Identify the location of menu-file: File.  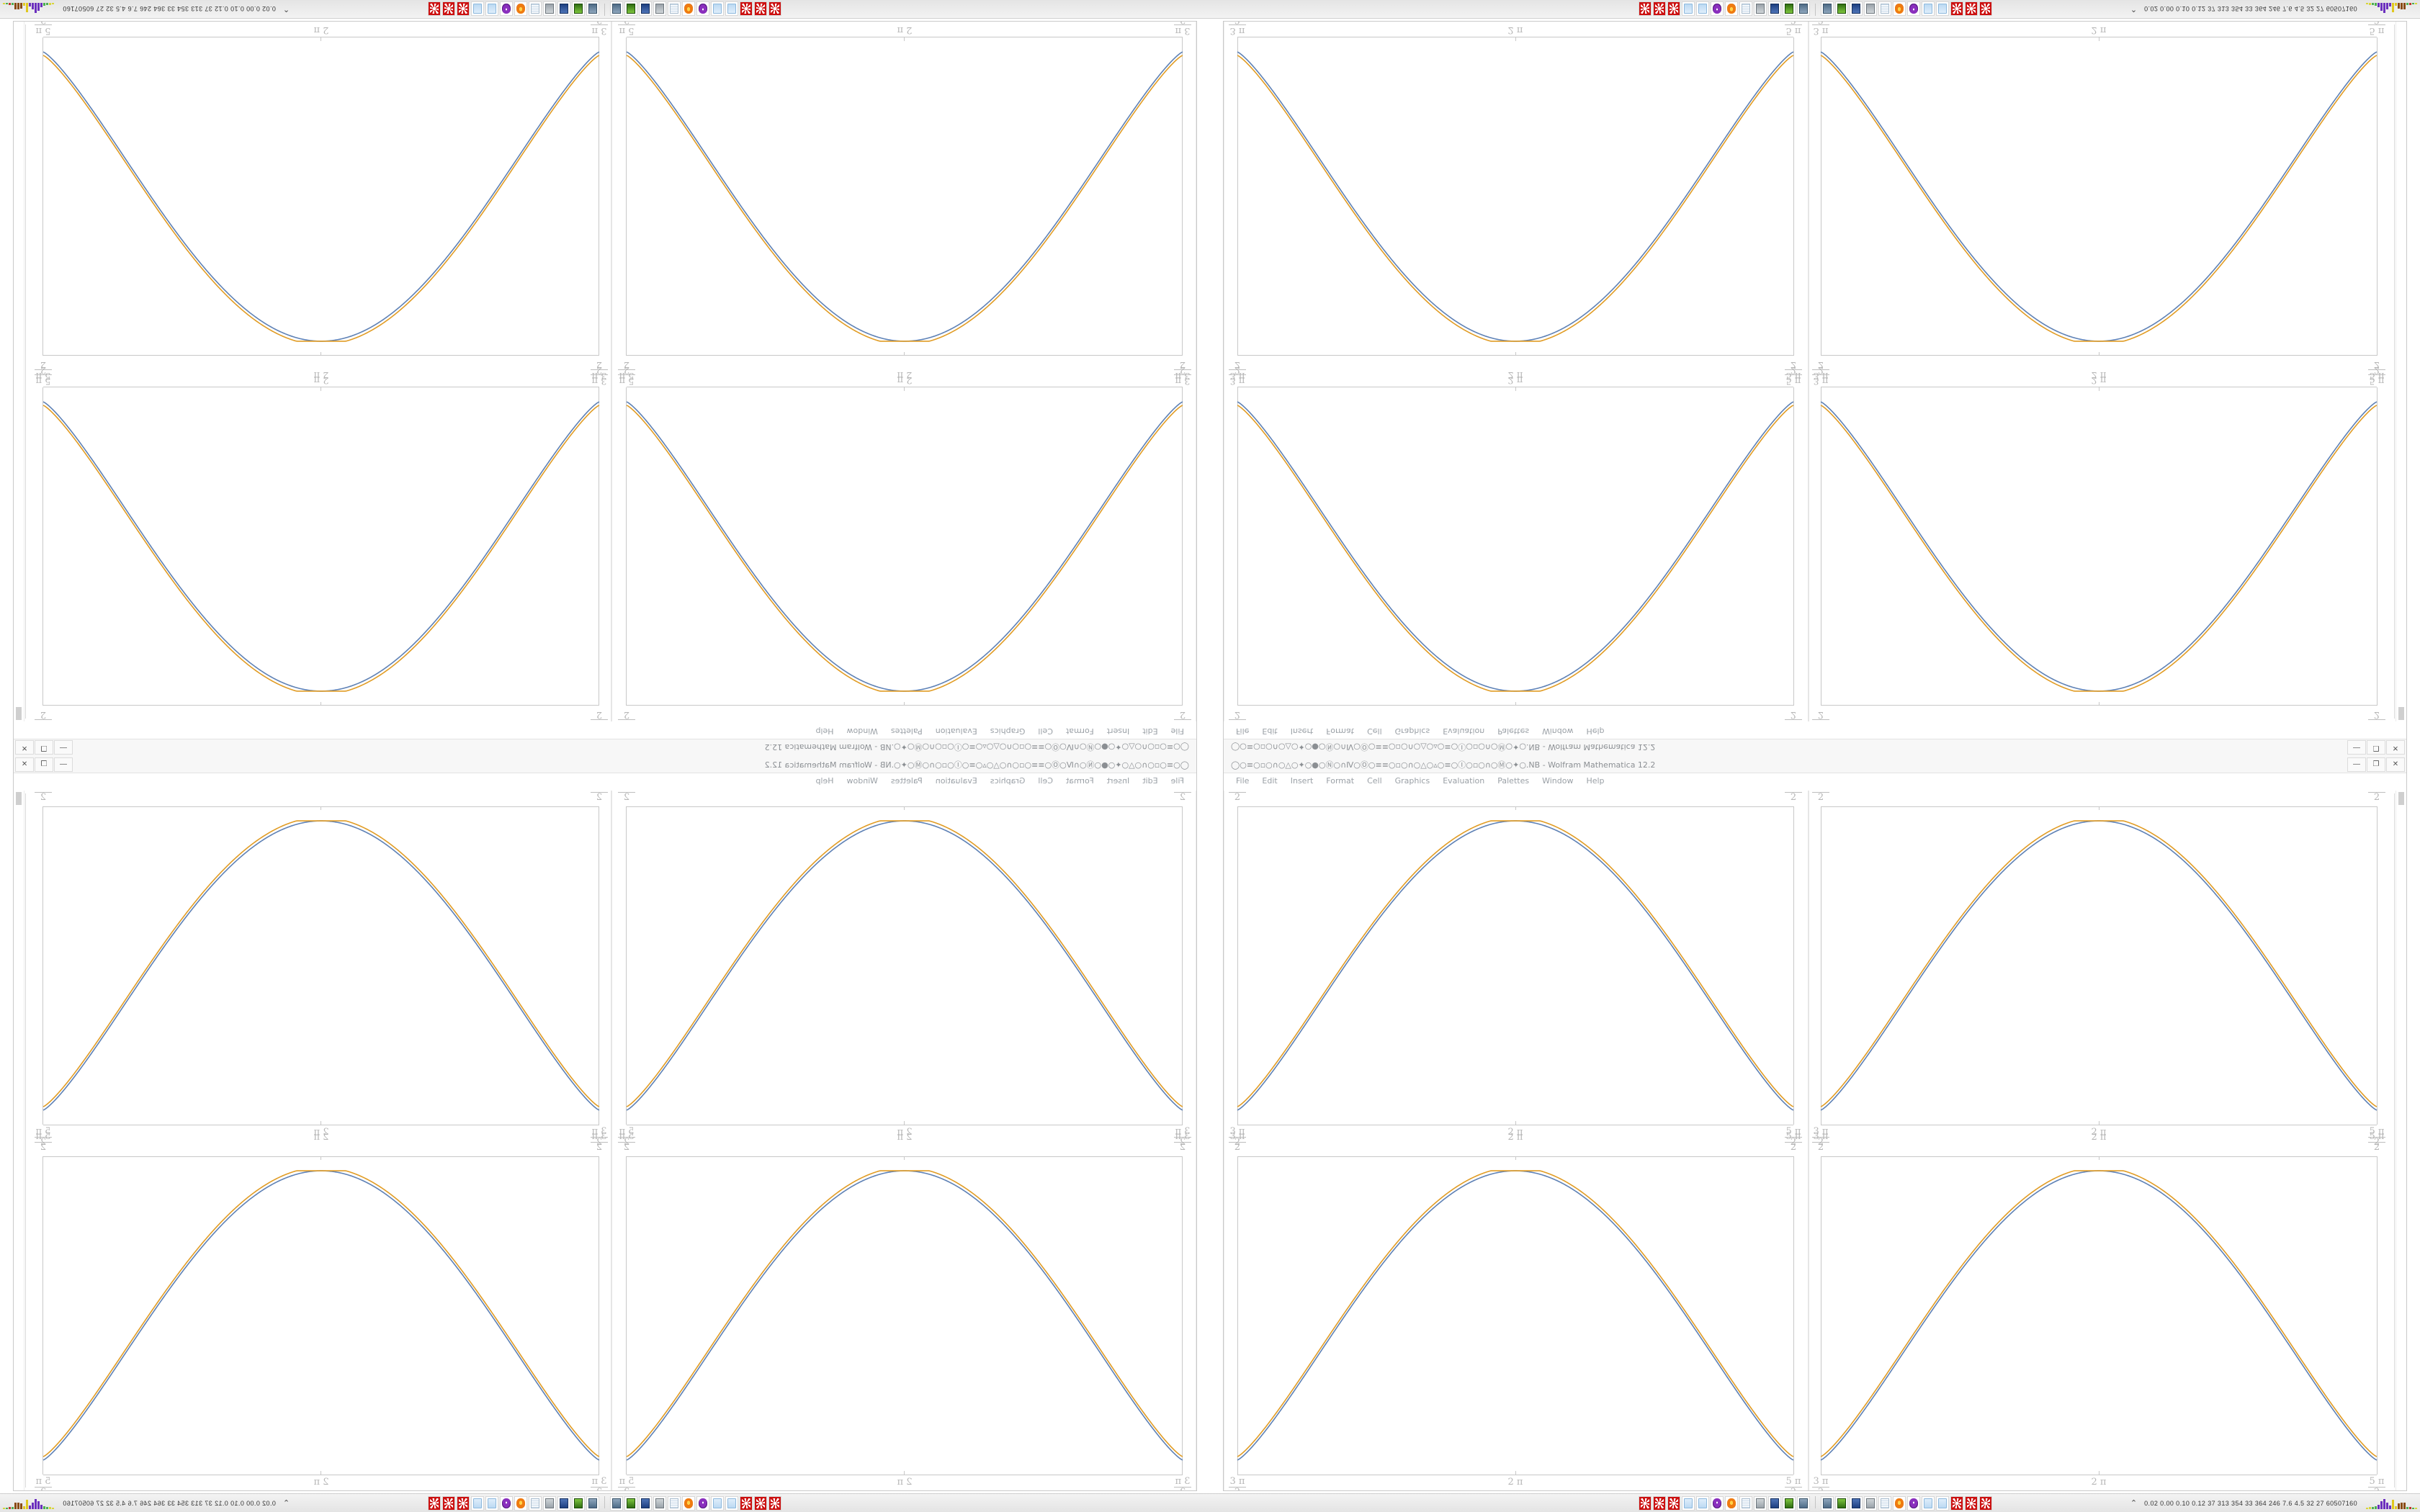
(1243, 780).